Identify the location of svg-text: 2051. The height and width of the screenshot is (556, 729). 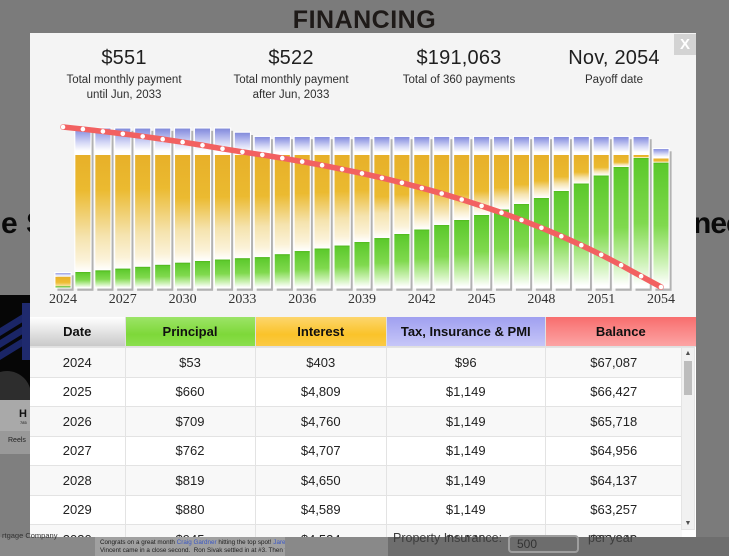
(601, 299).